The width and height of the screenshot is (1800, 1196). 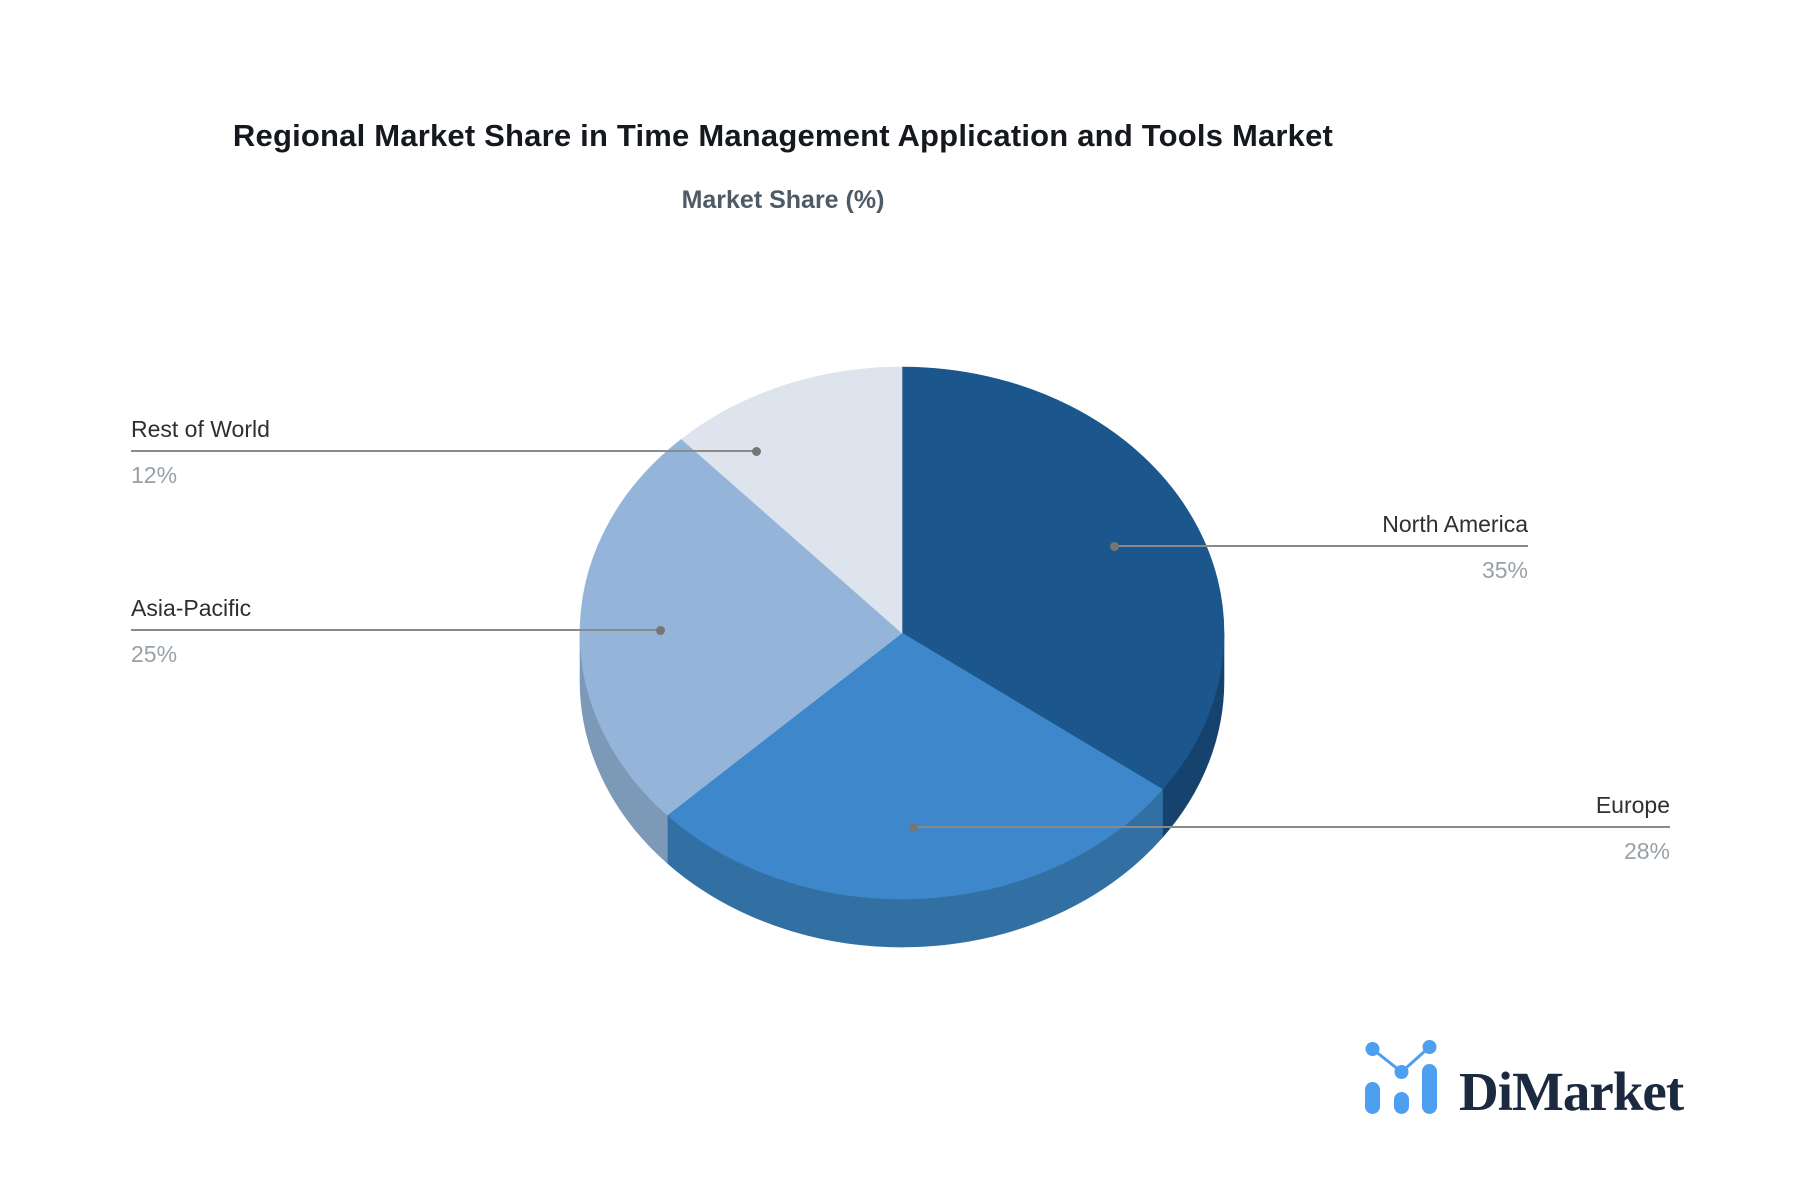 I want to click on brand-logo: DiMarket, so click(x=1523, y=1077).